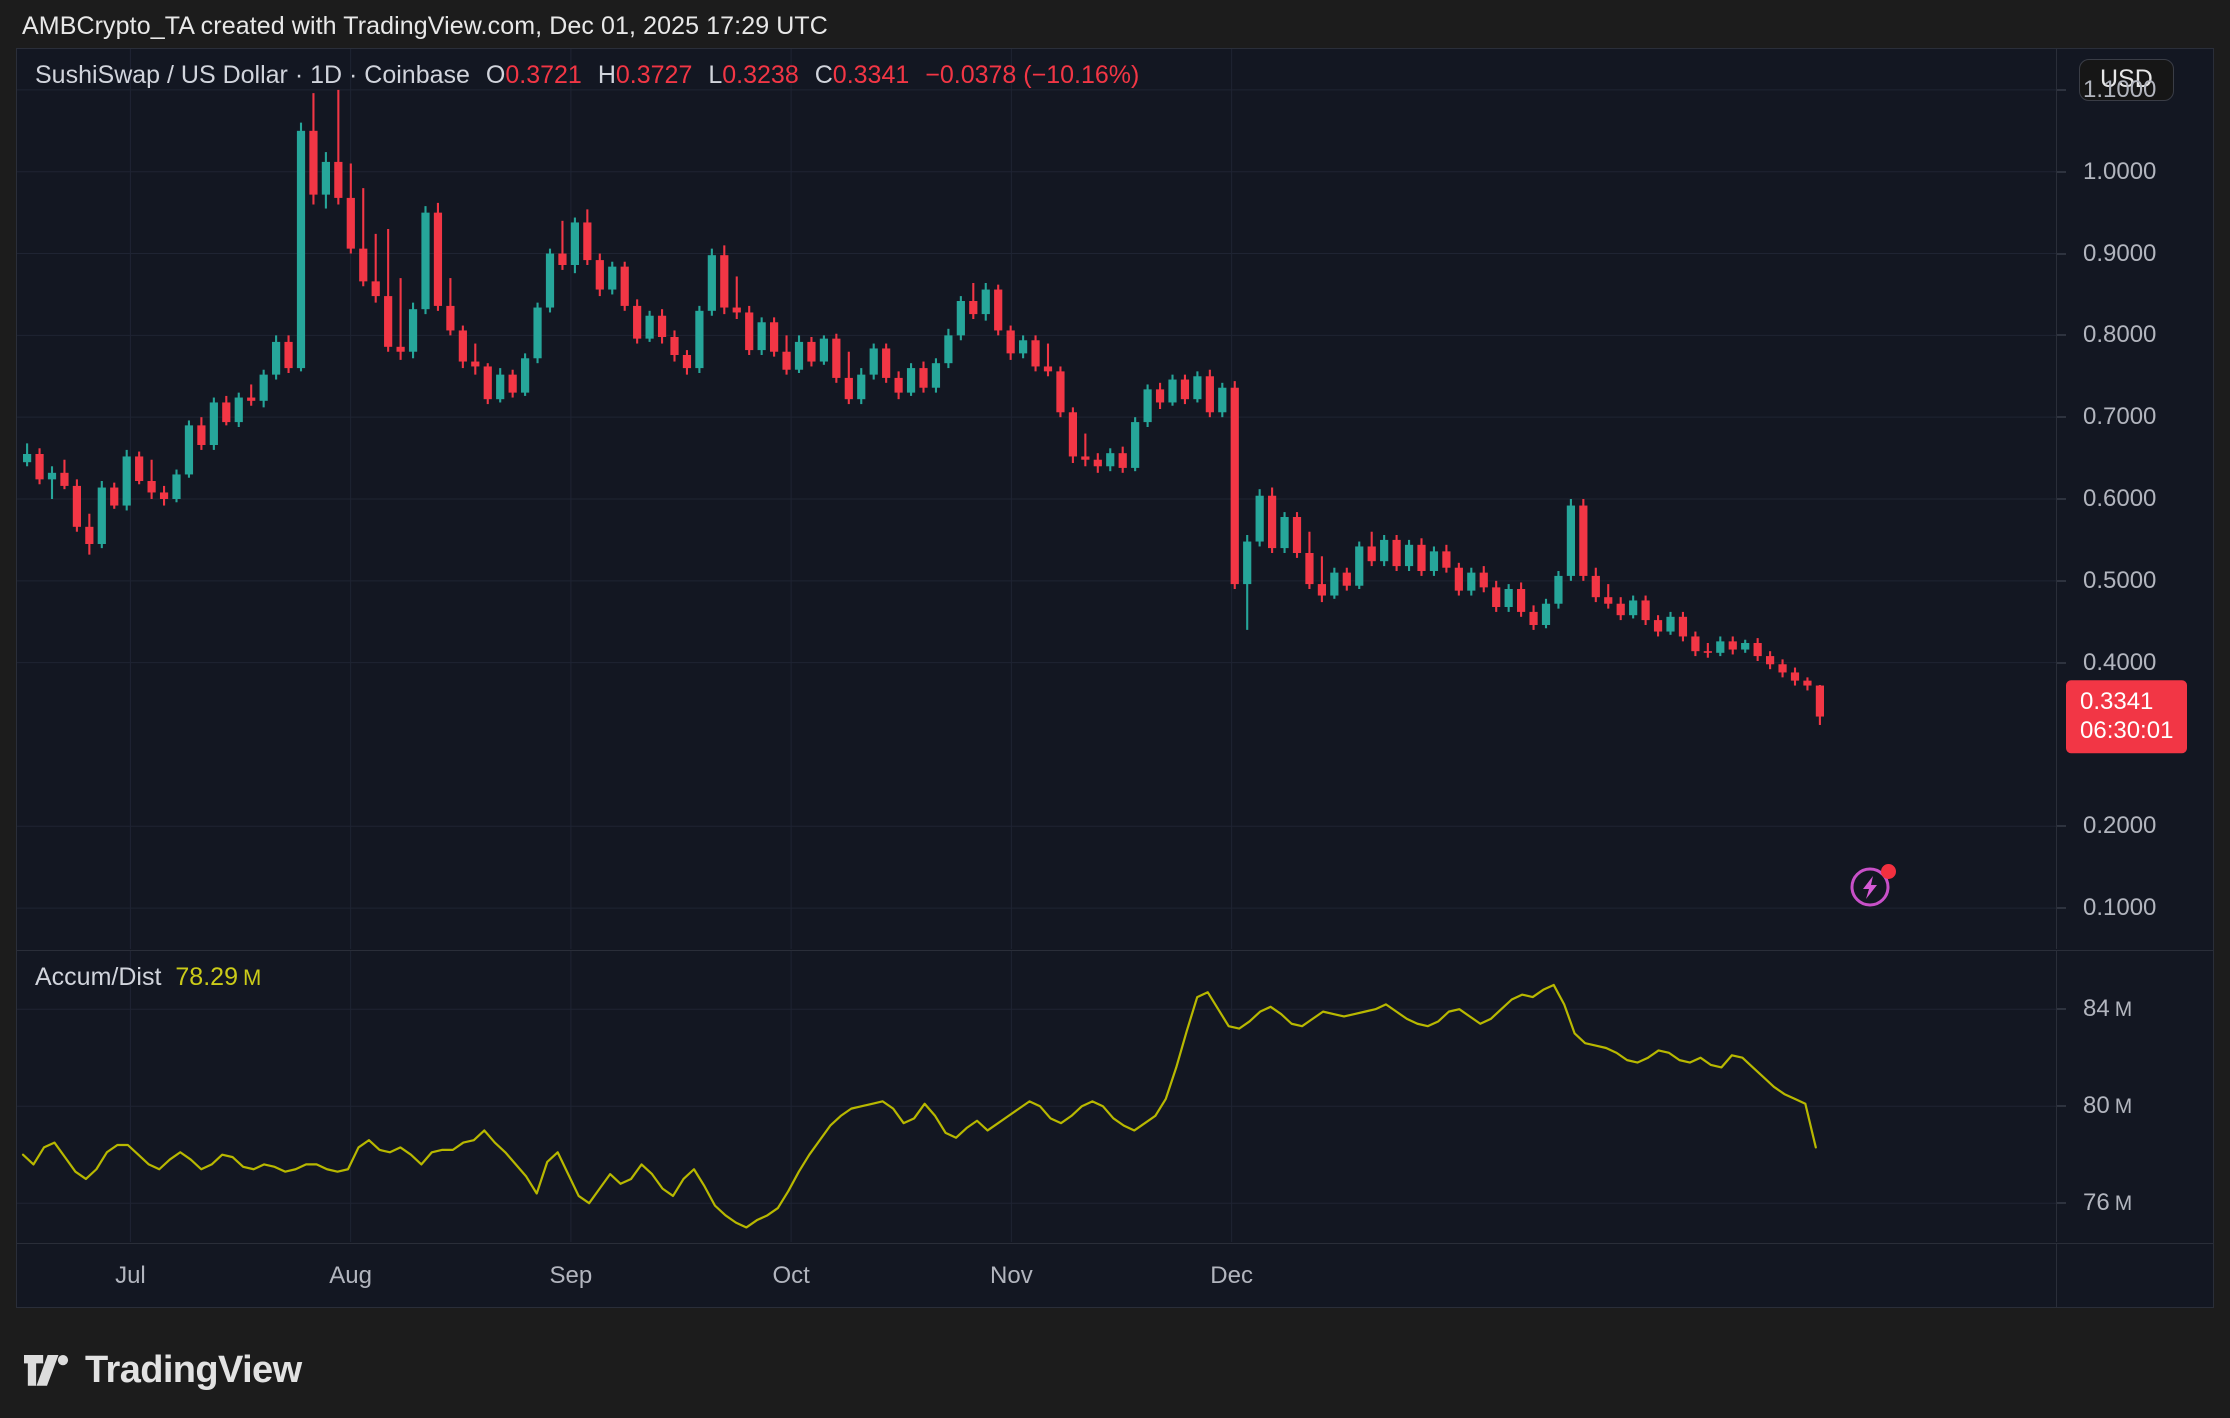 The image size is (2230, 1418). What do you see at coordinates (571, 1275) in the screenshot?
I see `time-tick-label: Sep` at bounding box center [571, 1275].